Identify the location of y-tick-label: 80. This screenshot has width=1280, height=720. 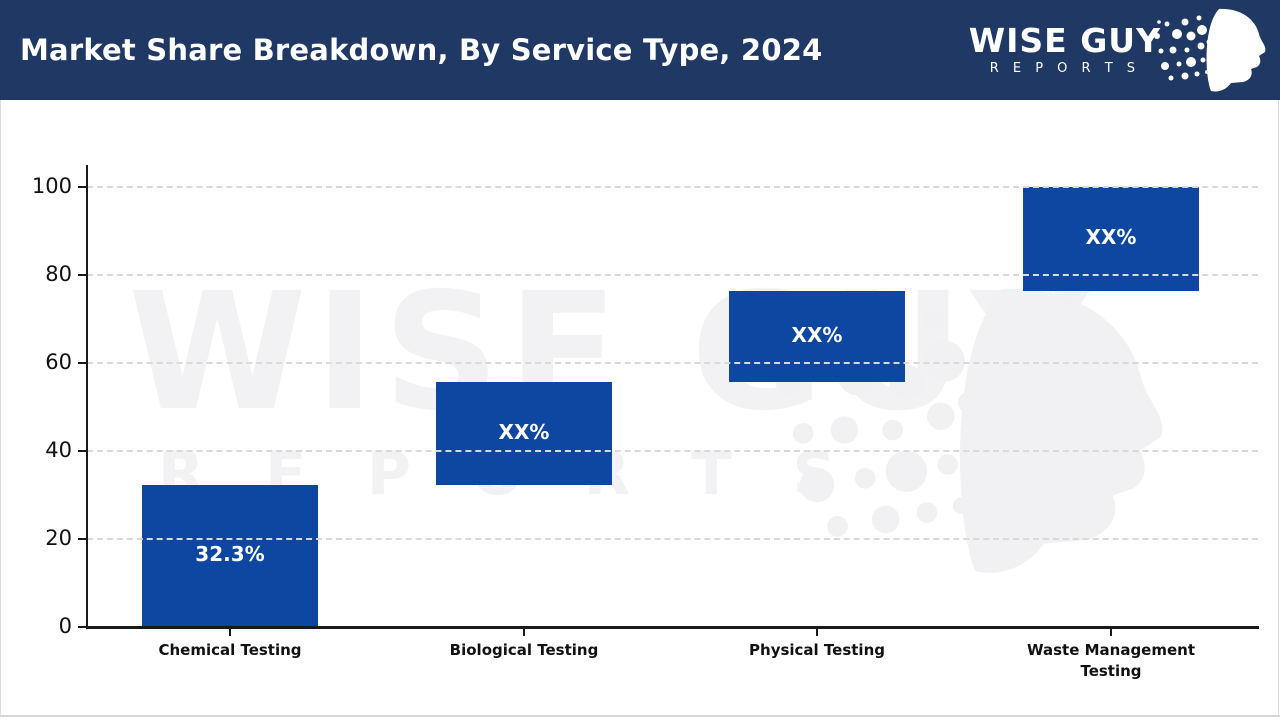
(58, 274).